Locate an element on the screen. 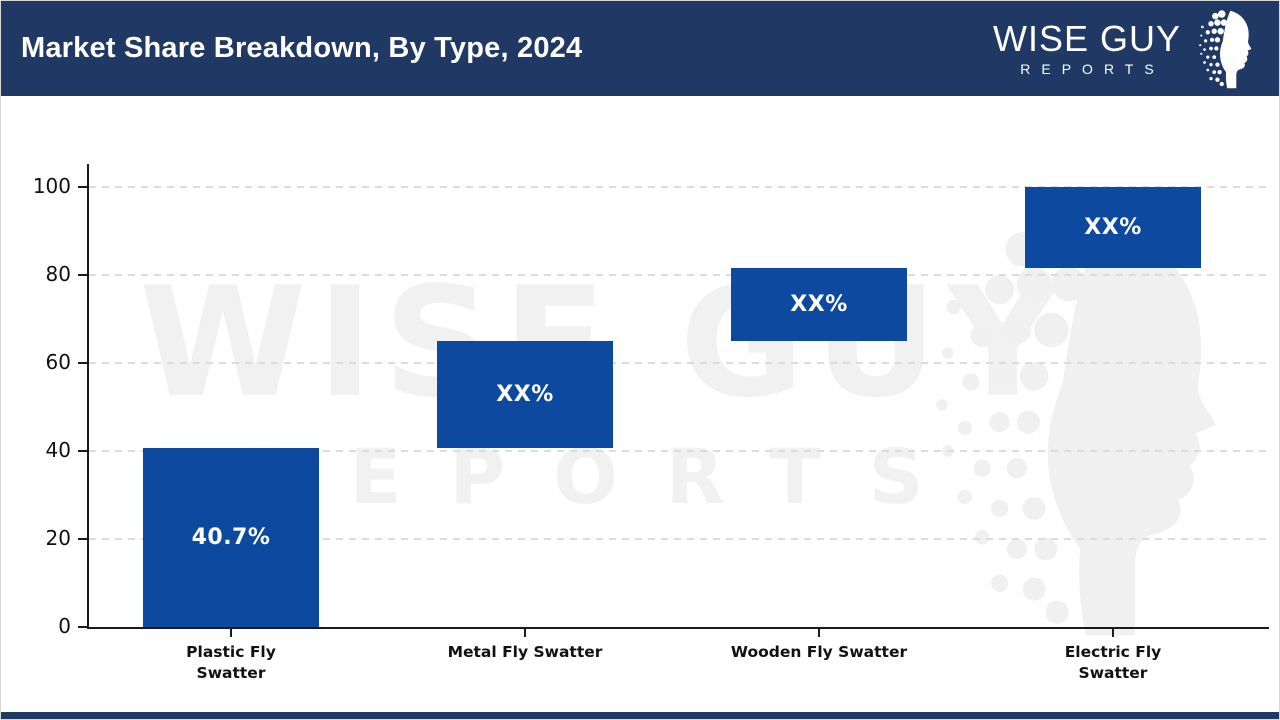 The image size is (1280, 720). bar-value-label: 40.7% is located at coordinates (231, 537).